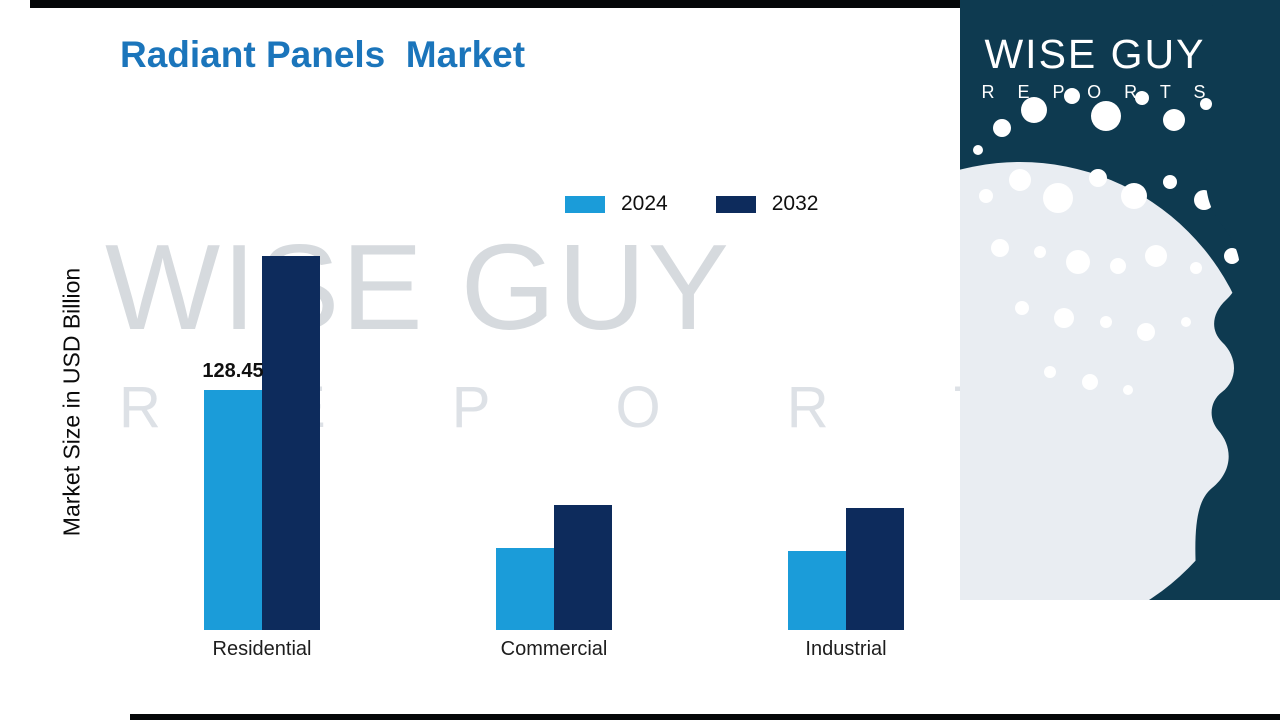  Describe the element at coordinates (418, 287) in the screenshot. I see `watermark-line1: WISE GUY` at that location.